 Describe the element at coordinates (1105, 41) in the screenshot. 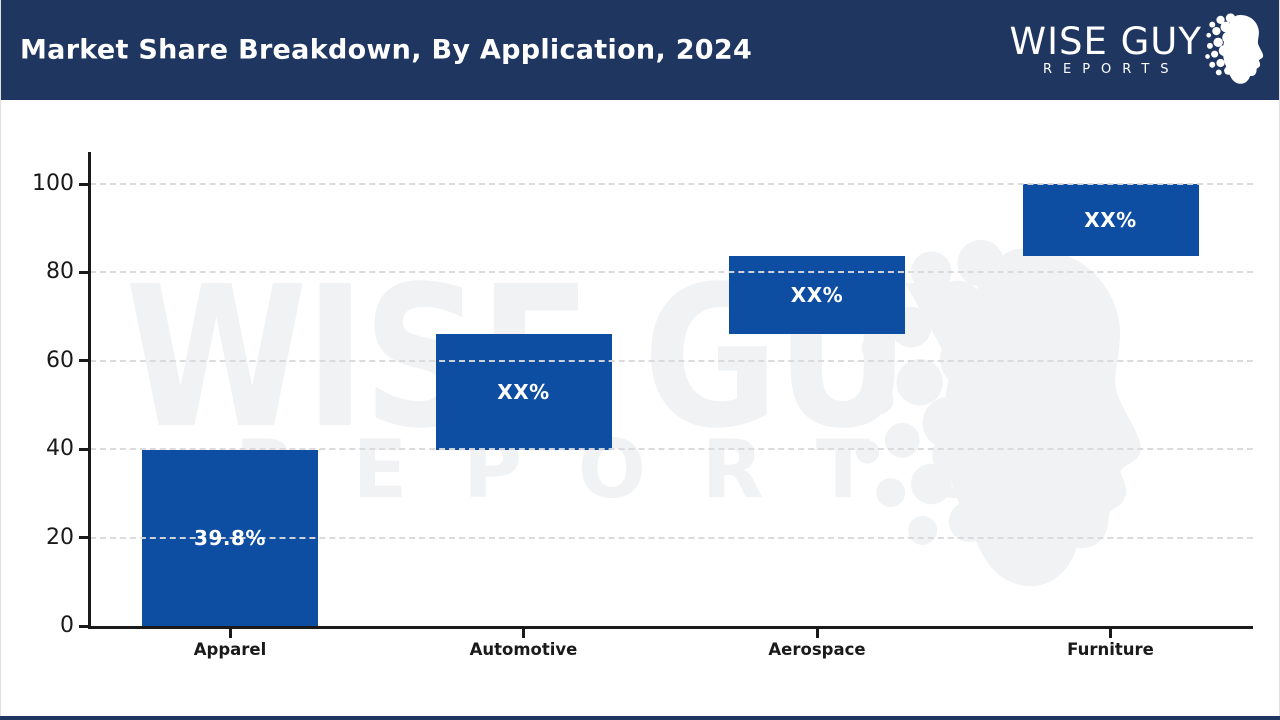

I see `logo-wordmark: WISE GUY` at that location.